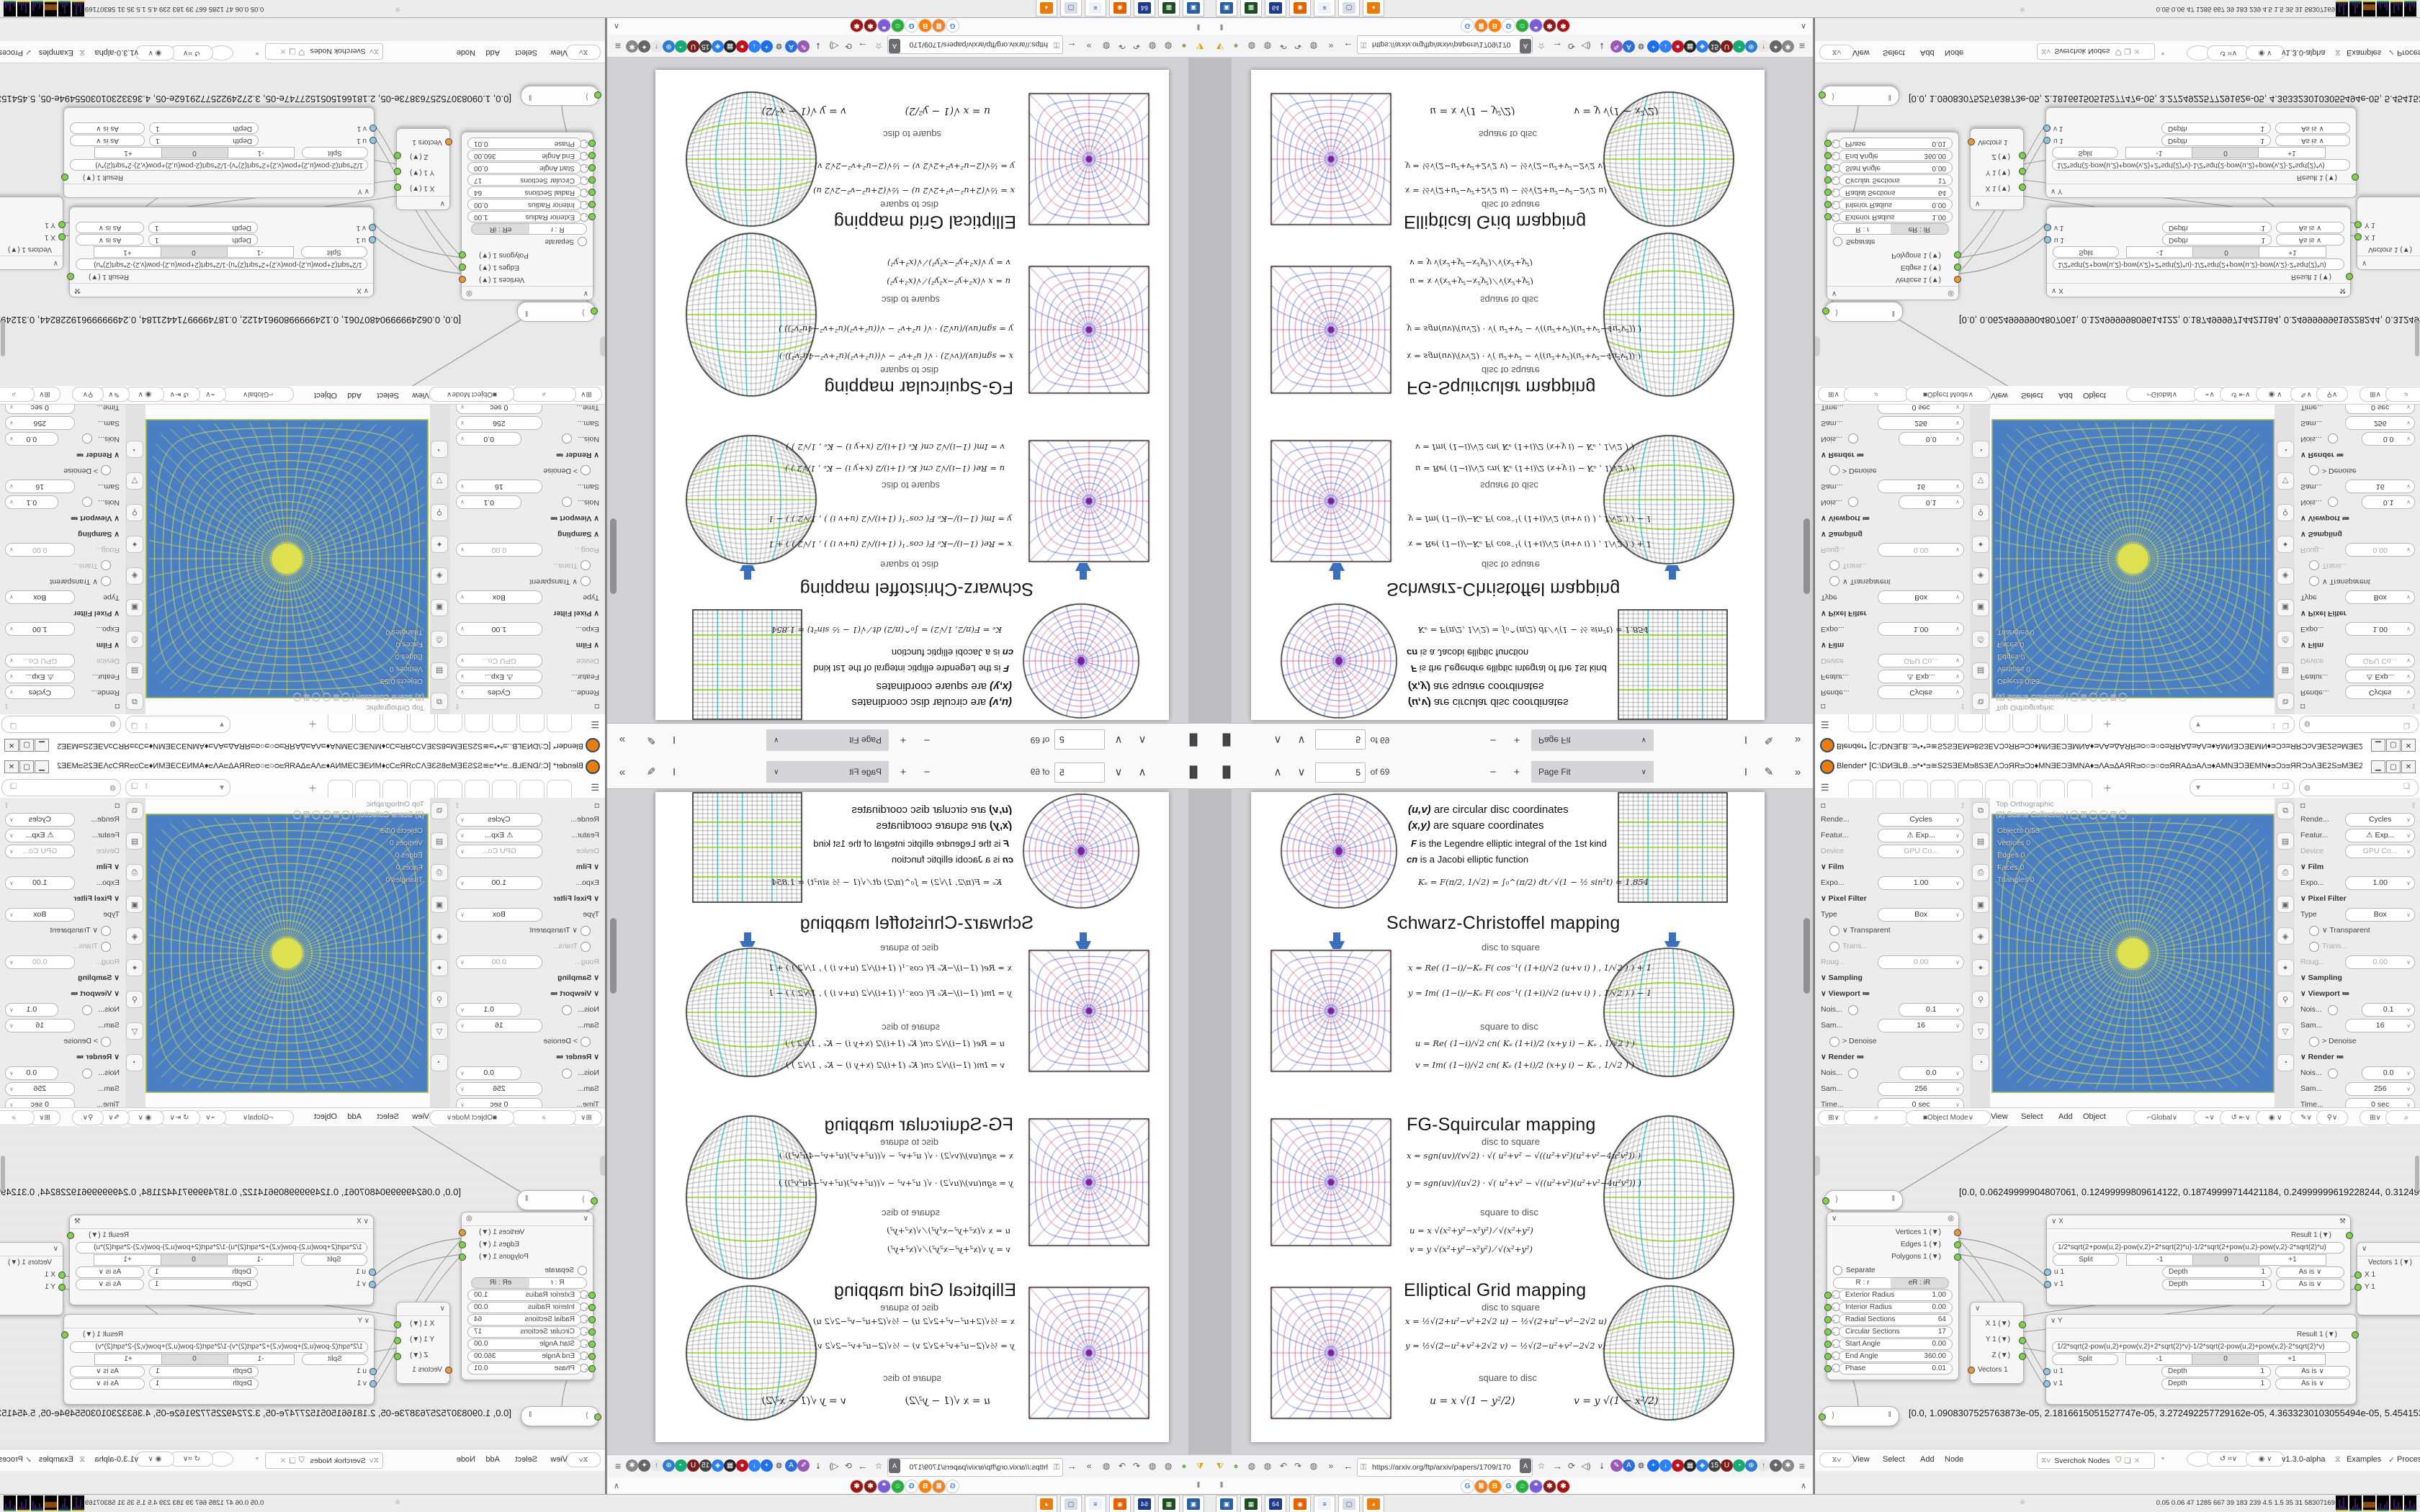 This screenshot has height=1512, width=2420. What do you see at coordinates (1804, 26) in the screenshot?
I see `collapse-chevron-icon: ∧` at bounding box center [1804, 26].